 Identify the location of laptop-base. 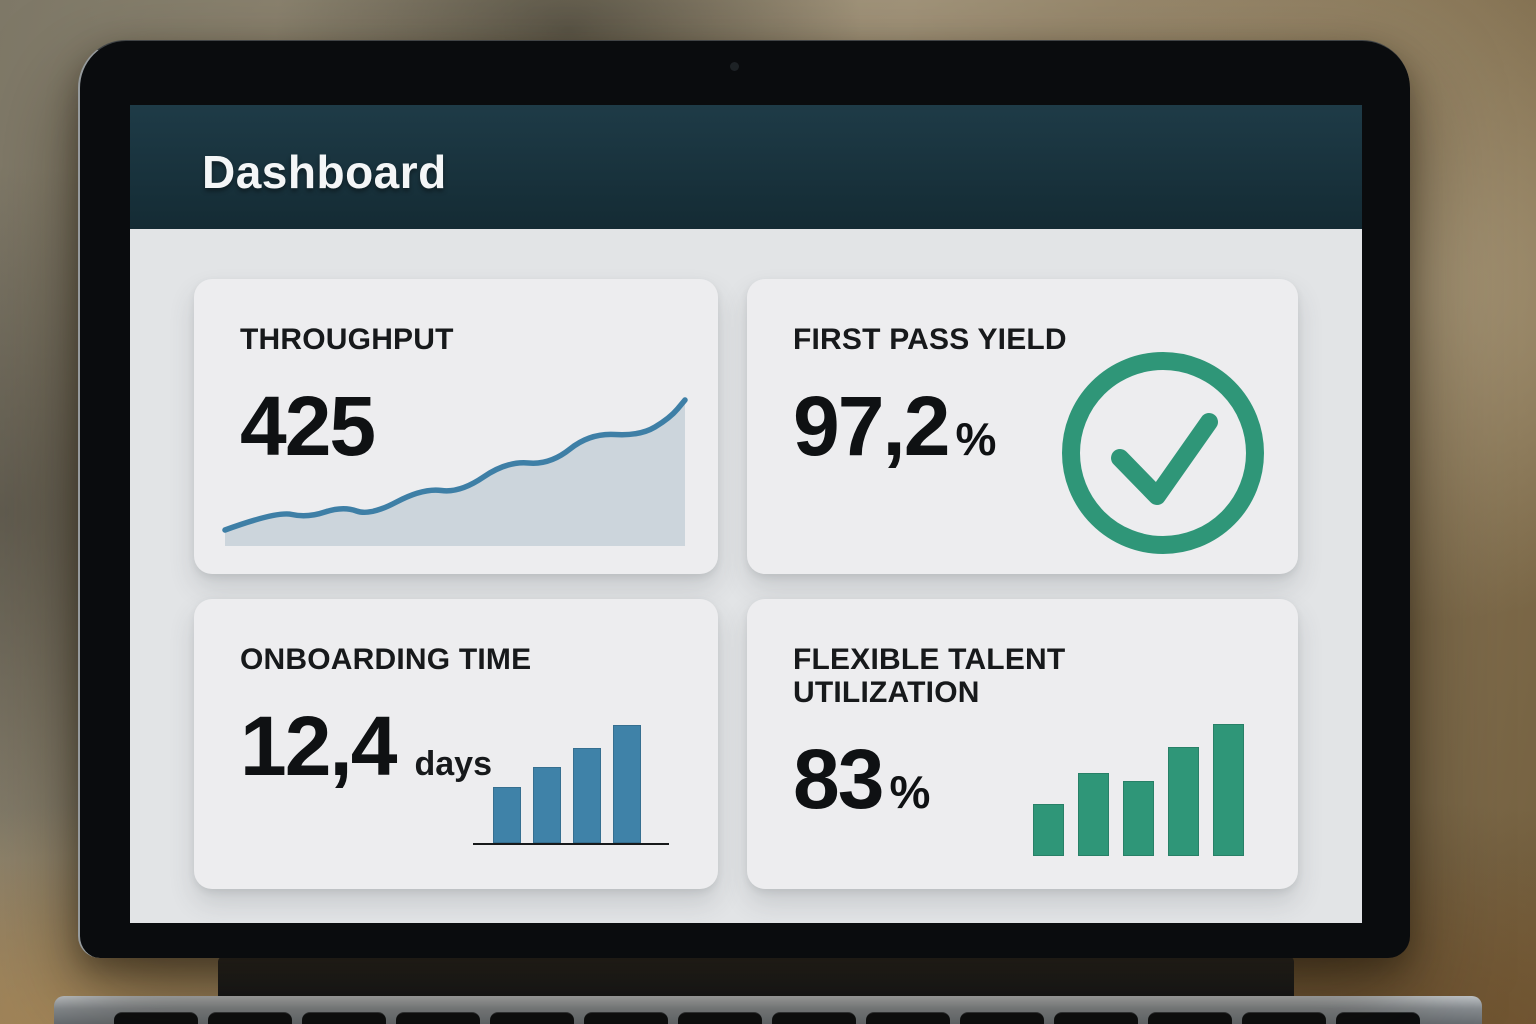
(768, 1010).